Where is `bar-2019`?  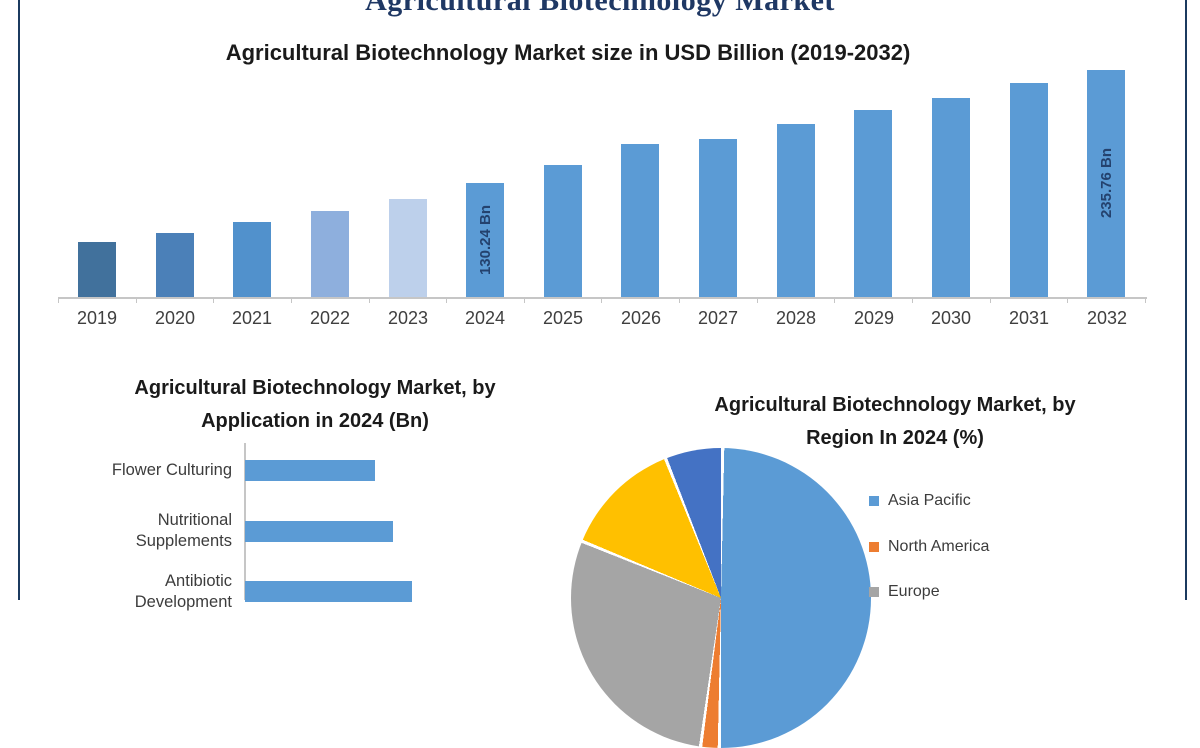
bar-2019 is located at coordinates (97, 269).